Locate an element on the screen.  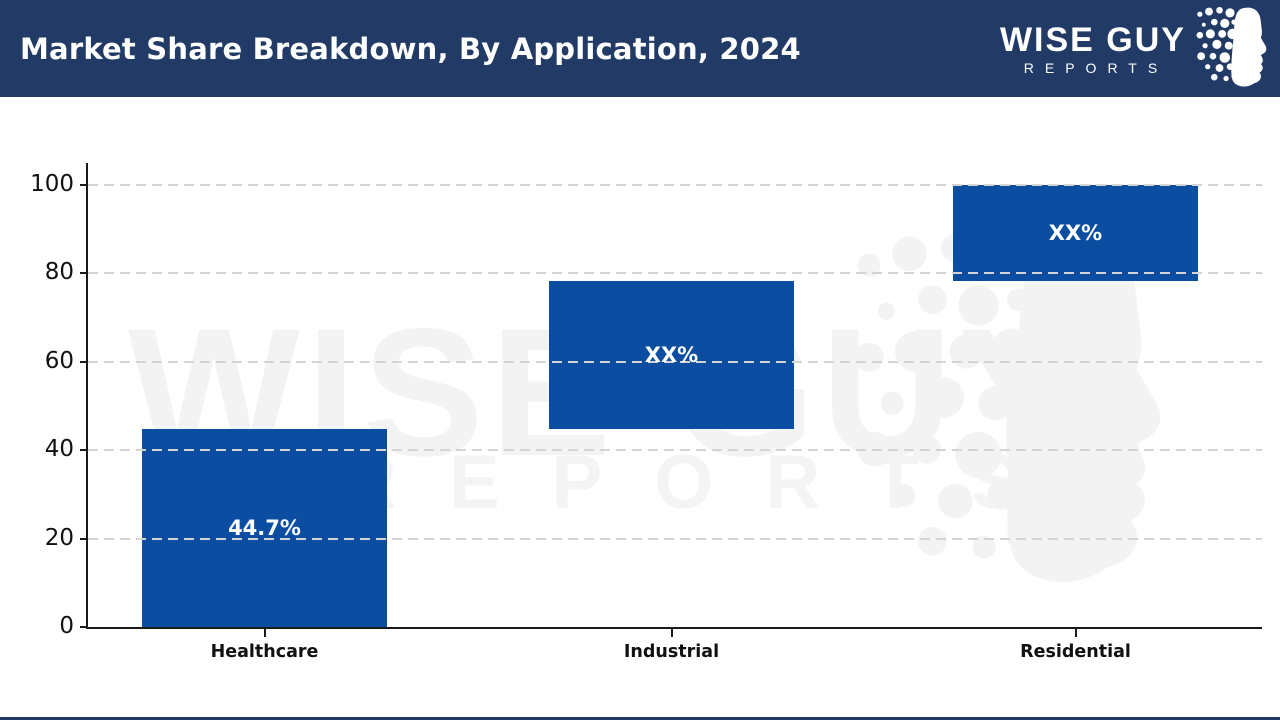
bar-value-label-residential: XX% is located at coordinates (1075, 232).